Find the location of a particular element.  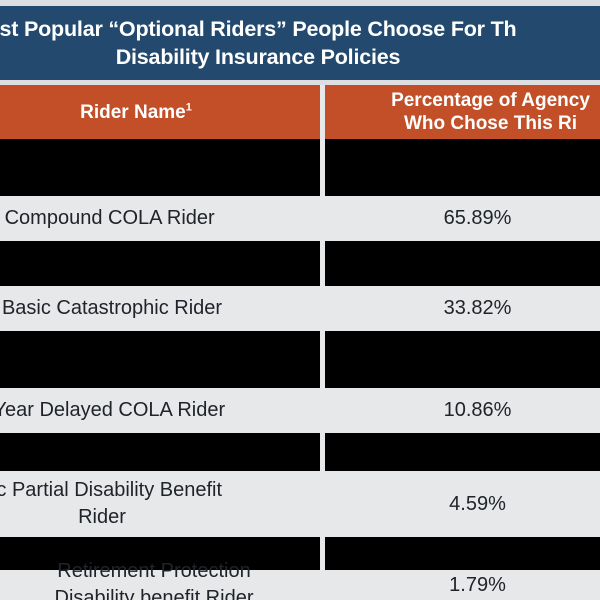

cell-percentage: 65.89% is located at coordinates (462, 218).